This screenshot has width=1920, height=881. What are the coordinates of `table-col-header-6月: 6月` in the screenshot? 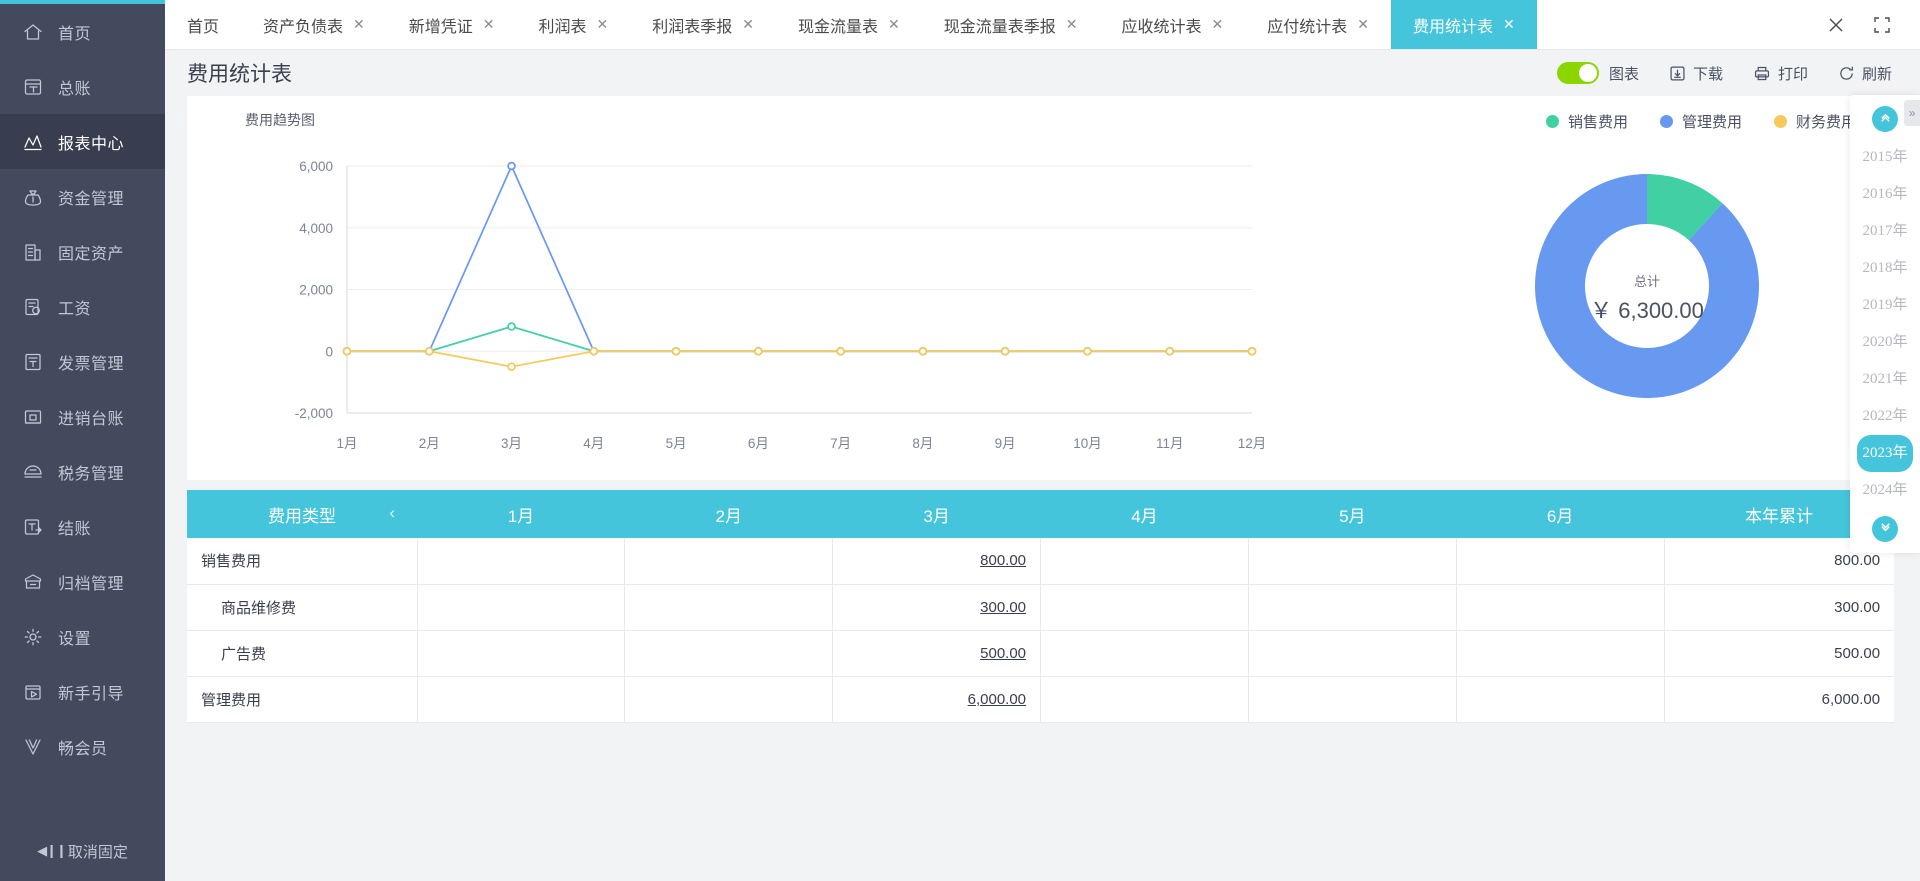 It's located at (1560, 514).